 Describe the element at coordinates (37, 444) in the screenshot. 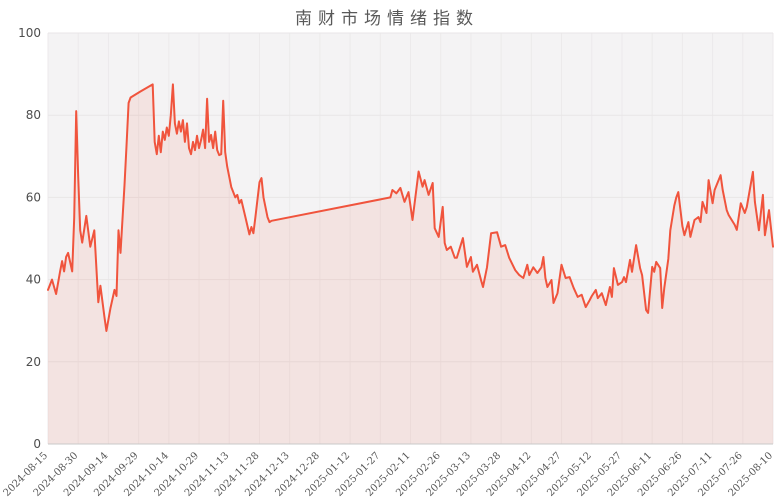

I see `y-axis-tick-label: 0` at that location.